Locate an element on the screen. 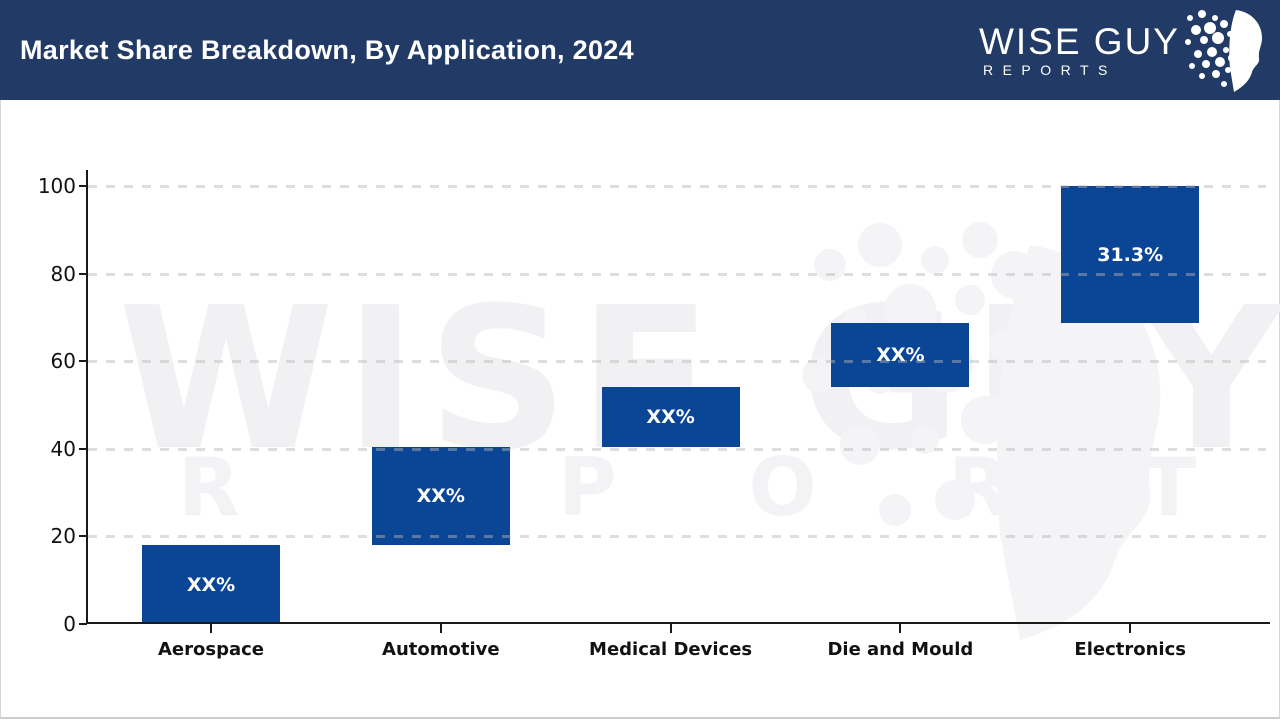 The width and height of the screenshot is (1280, 720). wiseguy-logo: WISE GUY REPORTS is located at coordinates (1122, 50).